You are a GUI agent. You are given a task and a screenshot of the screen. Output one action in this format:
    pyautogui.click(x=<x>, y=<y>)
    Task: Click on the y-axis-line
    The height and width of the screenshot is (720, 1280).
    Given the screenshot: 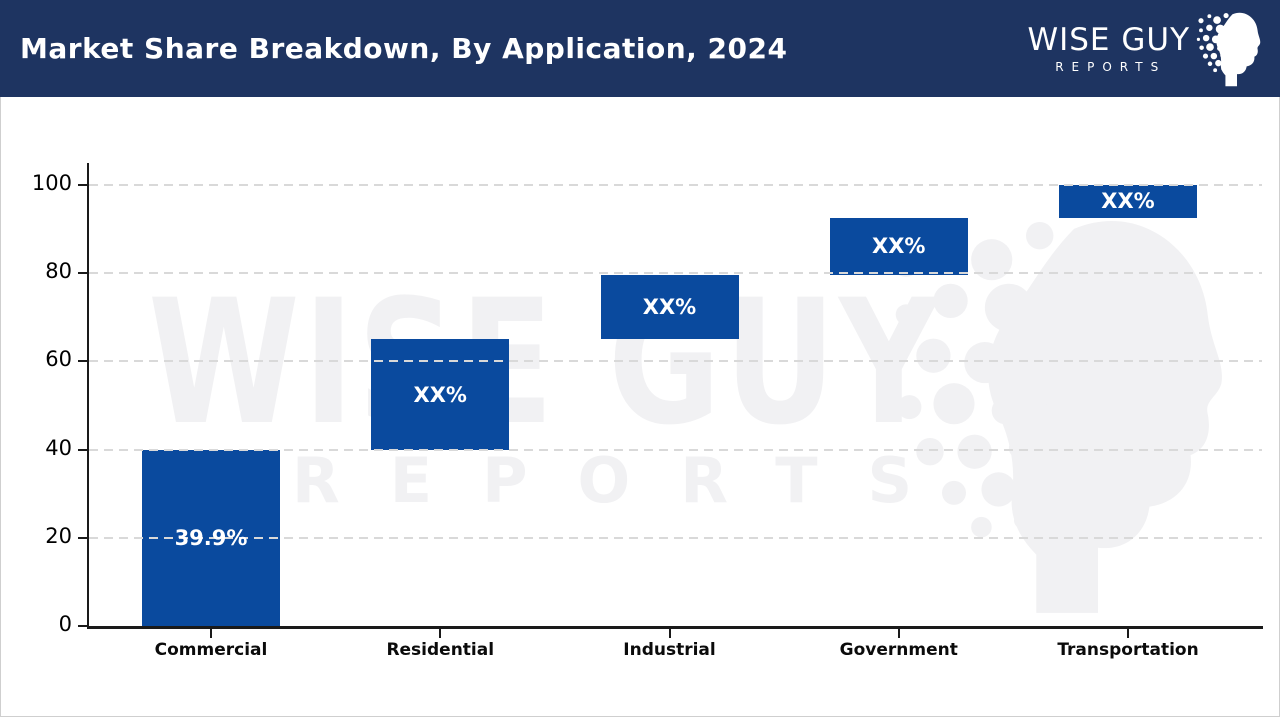 What is the action you would take?
    pyautogui.click(x=88, y=396)
    